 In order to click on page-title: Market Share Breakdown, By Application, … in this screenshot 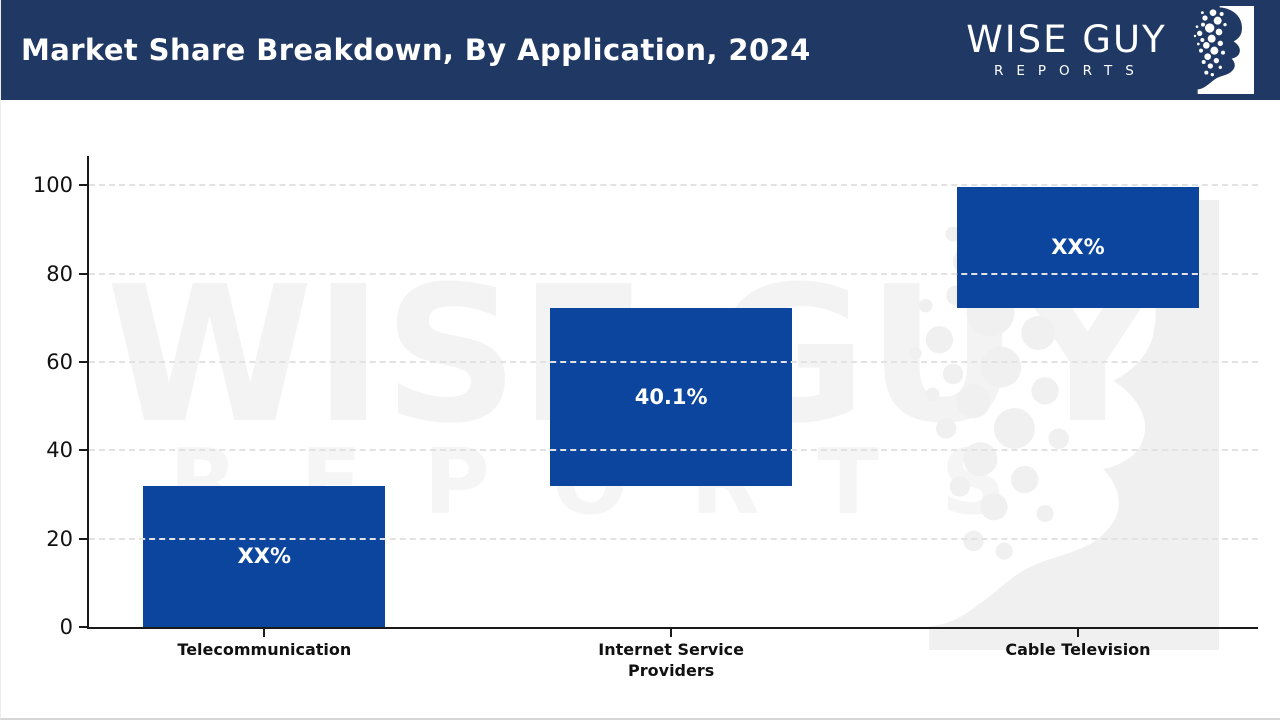, I will do `click(416, 50)`.